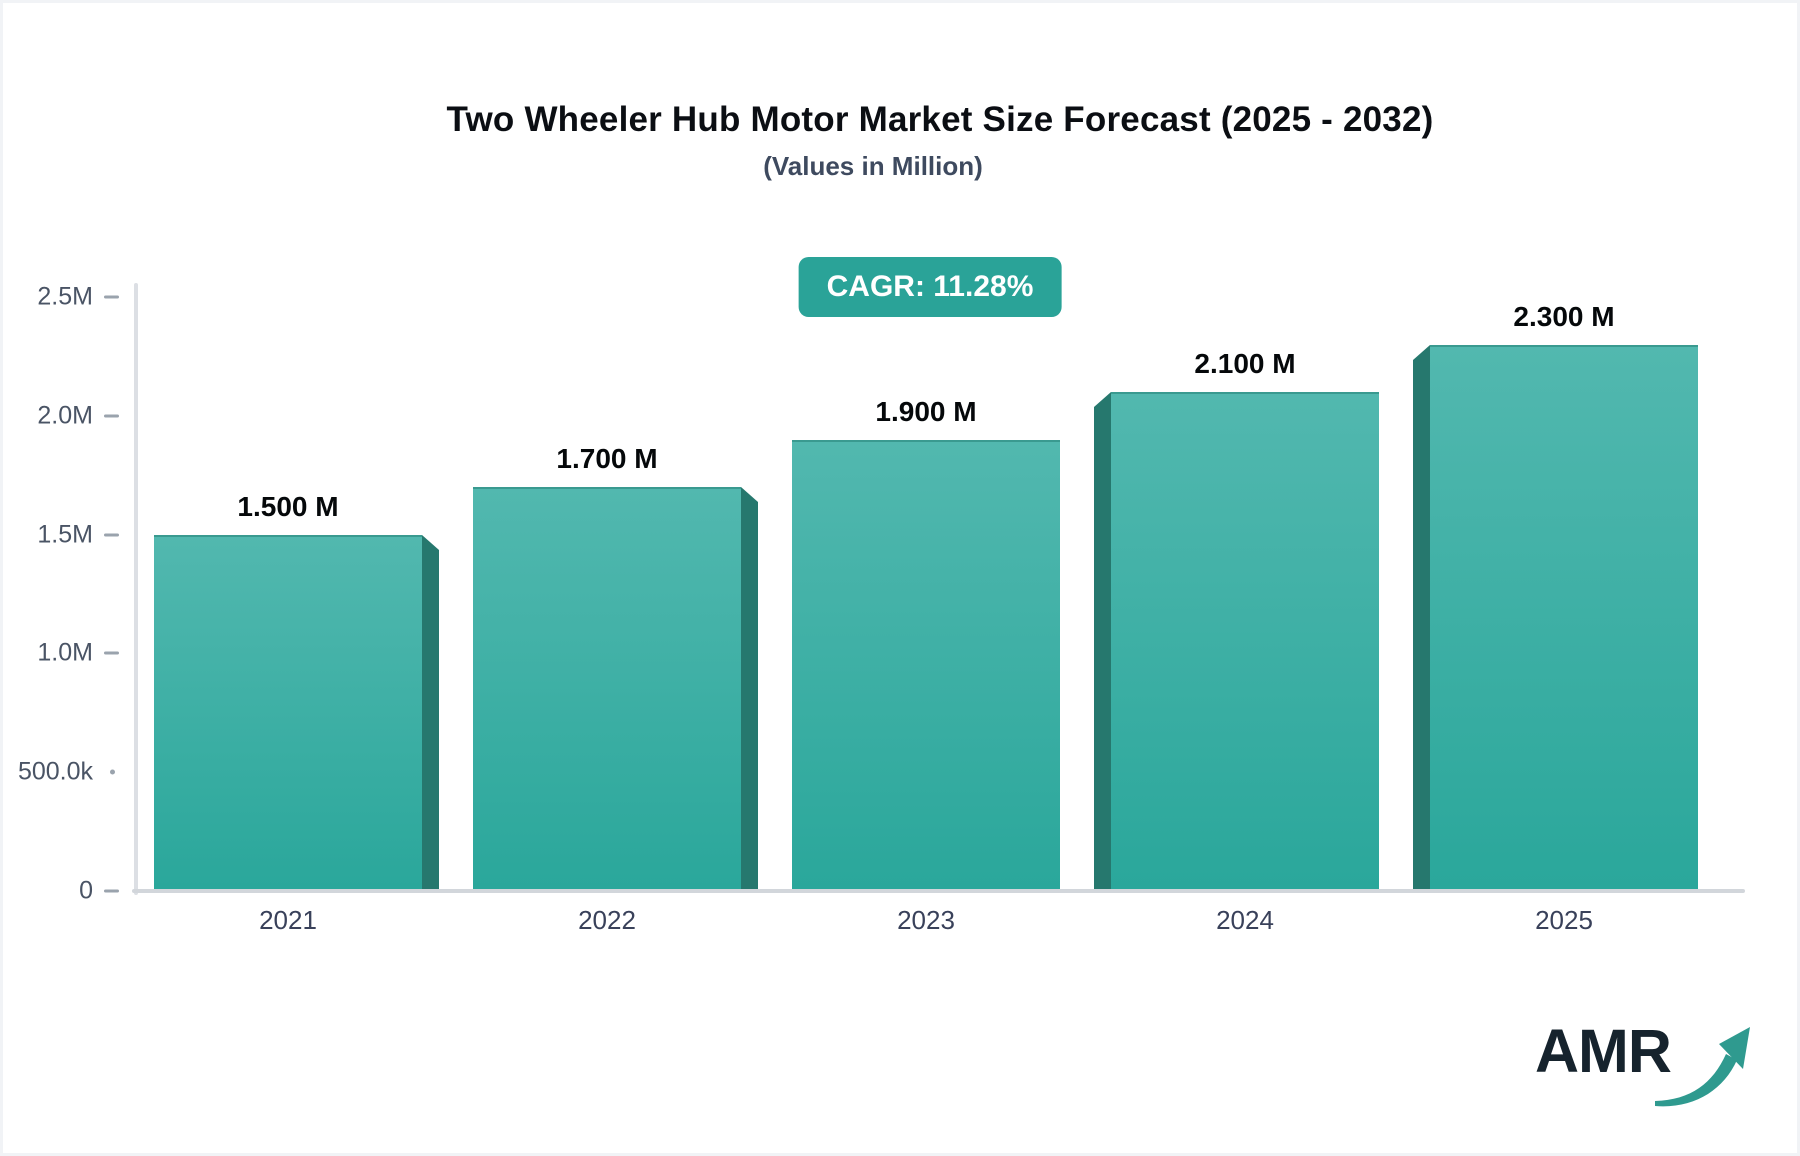 This screenshot has width=1800, height=1156. What do you see at coordinates (65, 415) in the screenshot?
I see `y-axis-tick-label: 2.0M` at bounding box center [65, 415].